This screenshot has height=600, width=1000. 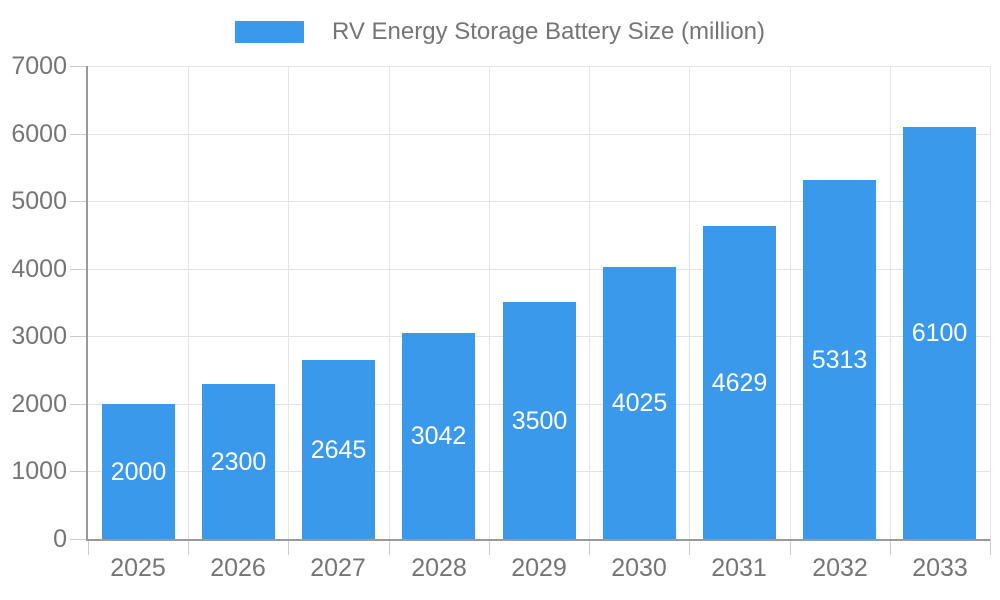 I want to click on bar: 4629, so click(x=739, y=382).